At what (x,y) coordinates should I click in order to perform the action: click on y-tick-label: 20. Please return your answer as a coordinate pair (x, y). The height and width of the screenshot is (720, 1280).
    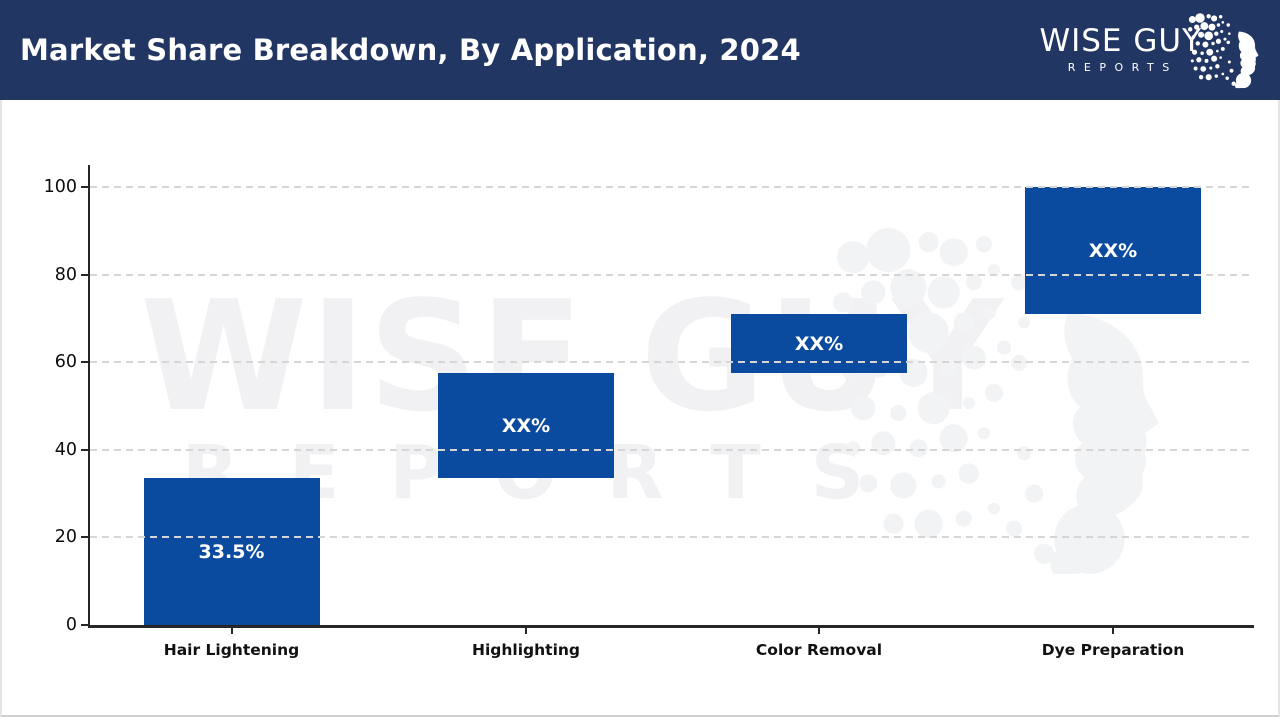
    Looking at the image, I should click on (65, 537).